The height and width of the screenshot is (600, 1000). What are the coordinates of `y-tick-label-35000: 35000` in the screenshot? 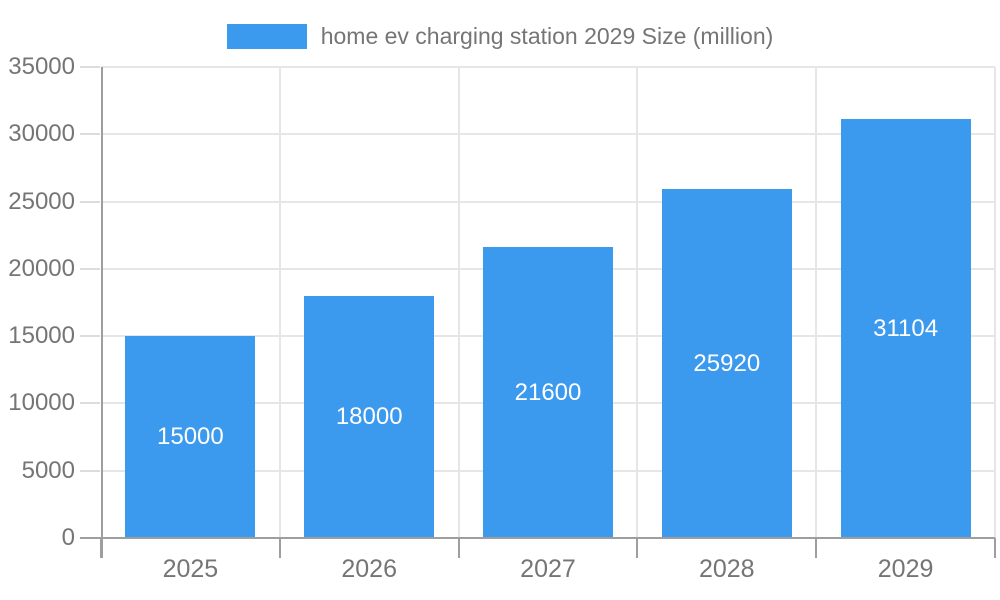 It's located at (41, 66).